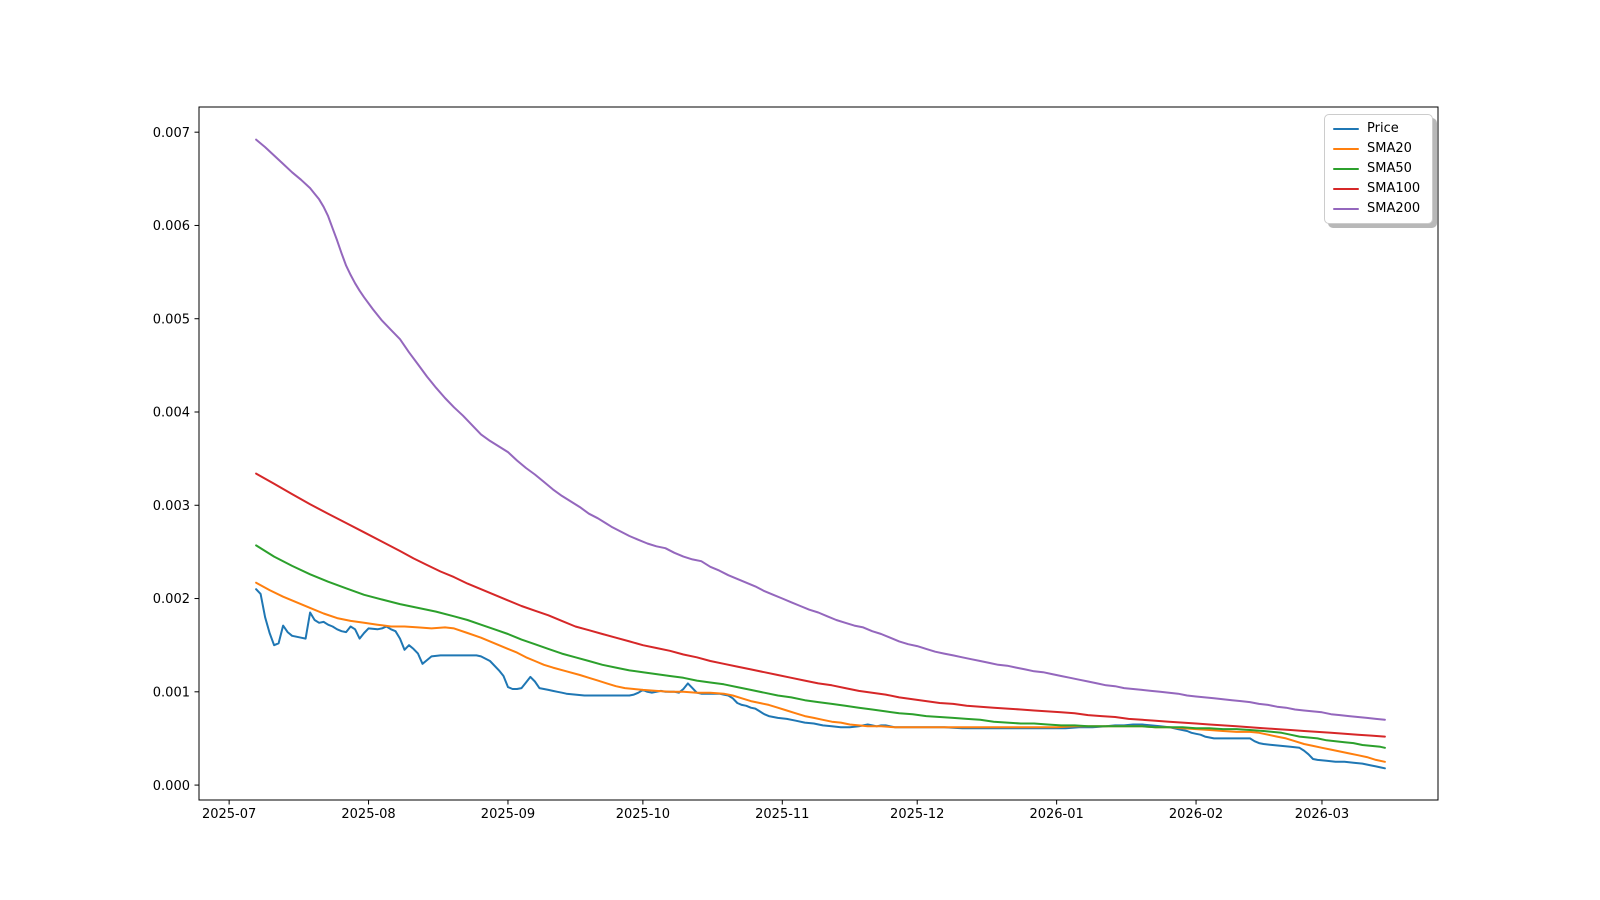 This screenshot has height=900, width=1600. I want to click on legend-label: Price, so click(1383, 128).